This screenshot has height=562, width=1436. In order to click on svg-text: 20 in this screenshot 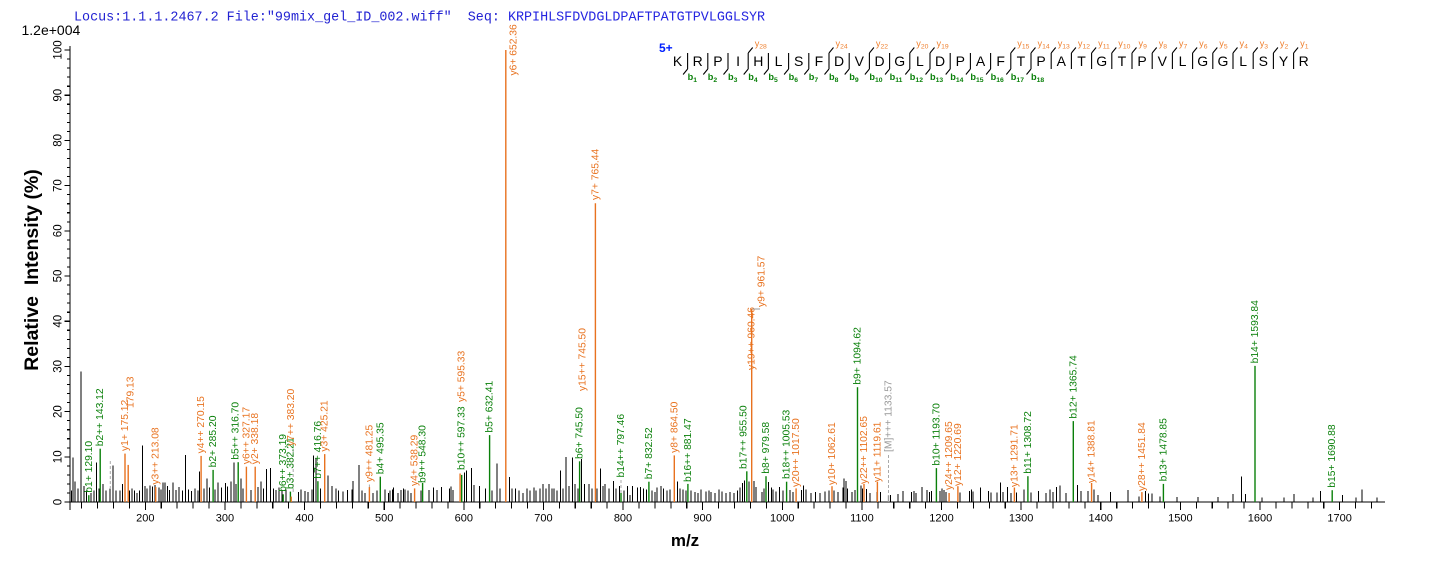, I will do `click(59, 411)`.